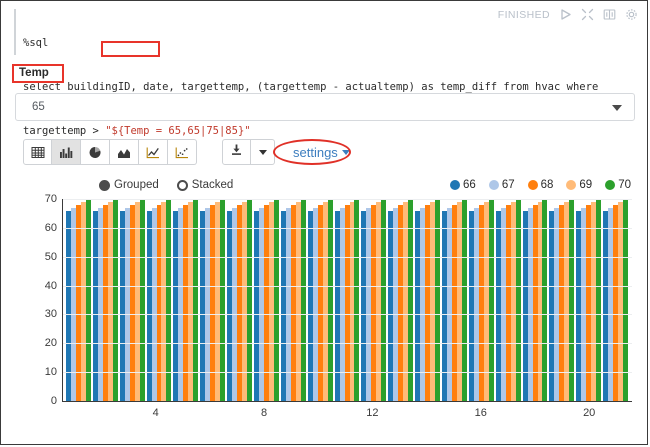  What do you see at coordinates (579, 185) in the screenshot?
I see `legend-item-69: 69` at bounding box center [579, 185].